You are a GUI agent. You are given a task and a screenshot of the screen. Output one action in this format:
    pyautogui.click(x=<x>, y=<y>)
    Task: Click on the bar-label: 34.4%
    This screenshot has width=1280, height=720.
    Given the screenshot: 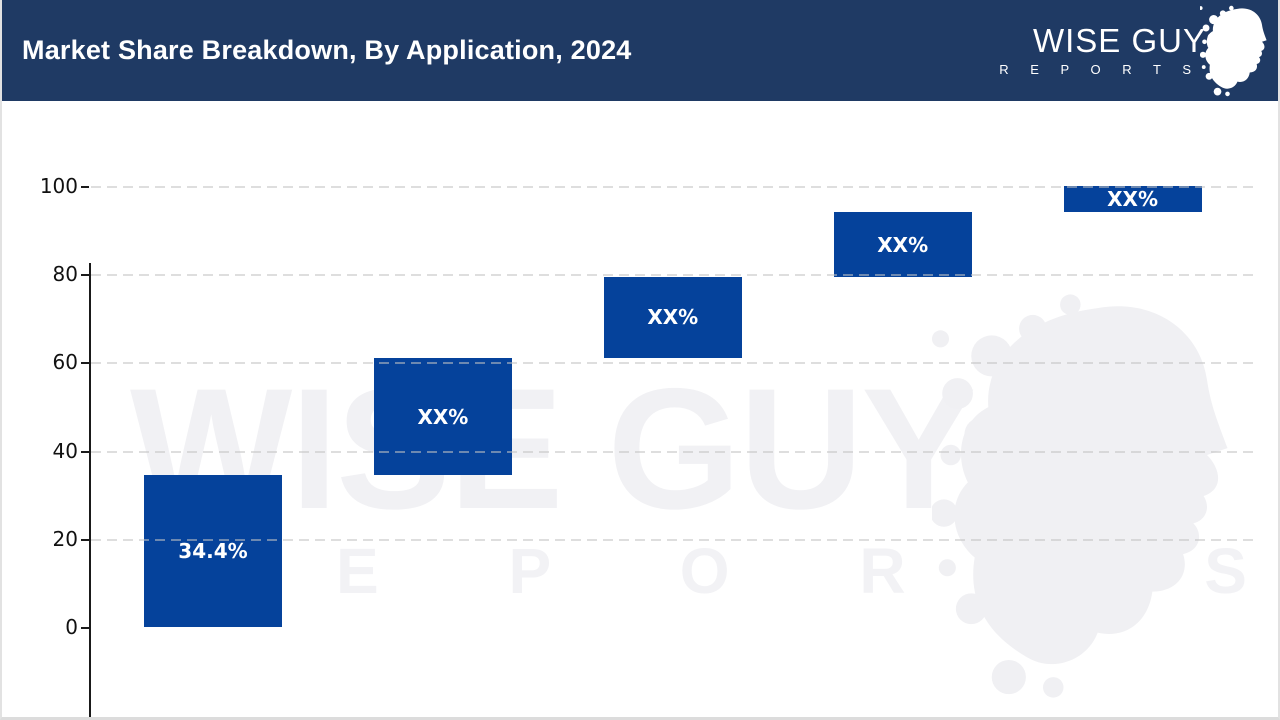 What is the action you would take?
    pyautogui.click(x=213, y=551)
    